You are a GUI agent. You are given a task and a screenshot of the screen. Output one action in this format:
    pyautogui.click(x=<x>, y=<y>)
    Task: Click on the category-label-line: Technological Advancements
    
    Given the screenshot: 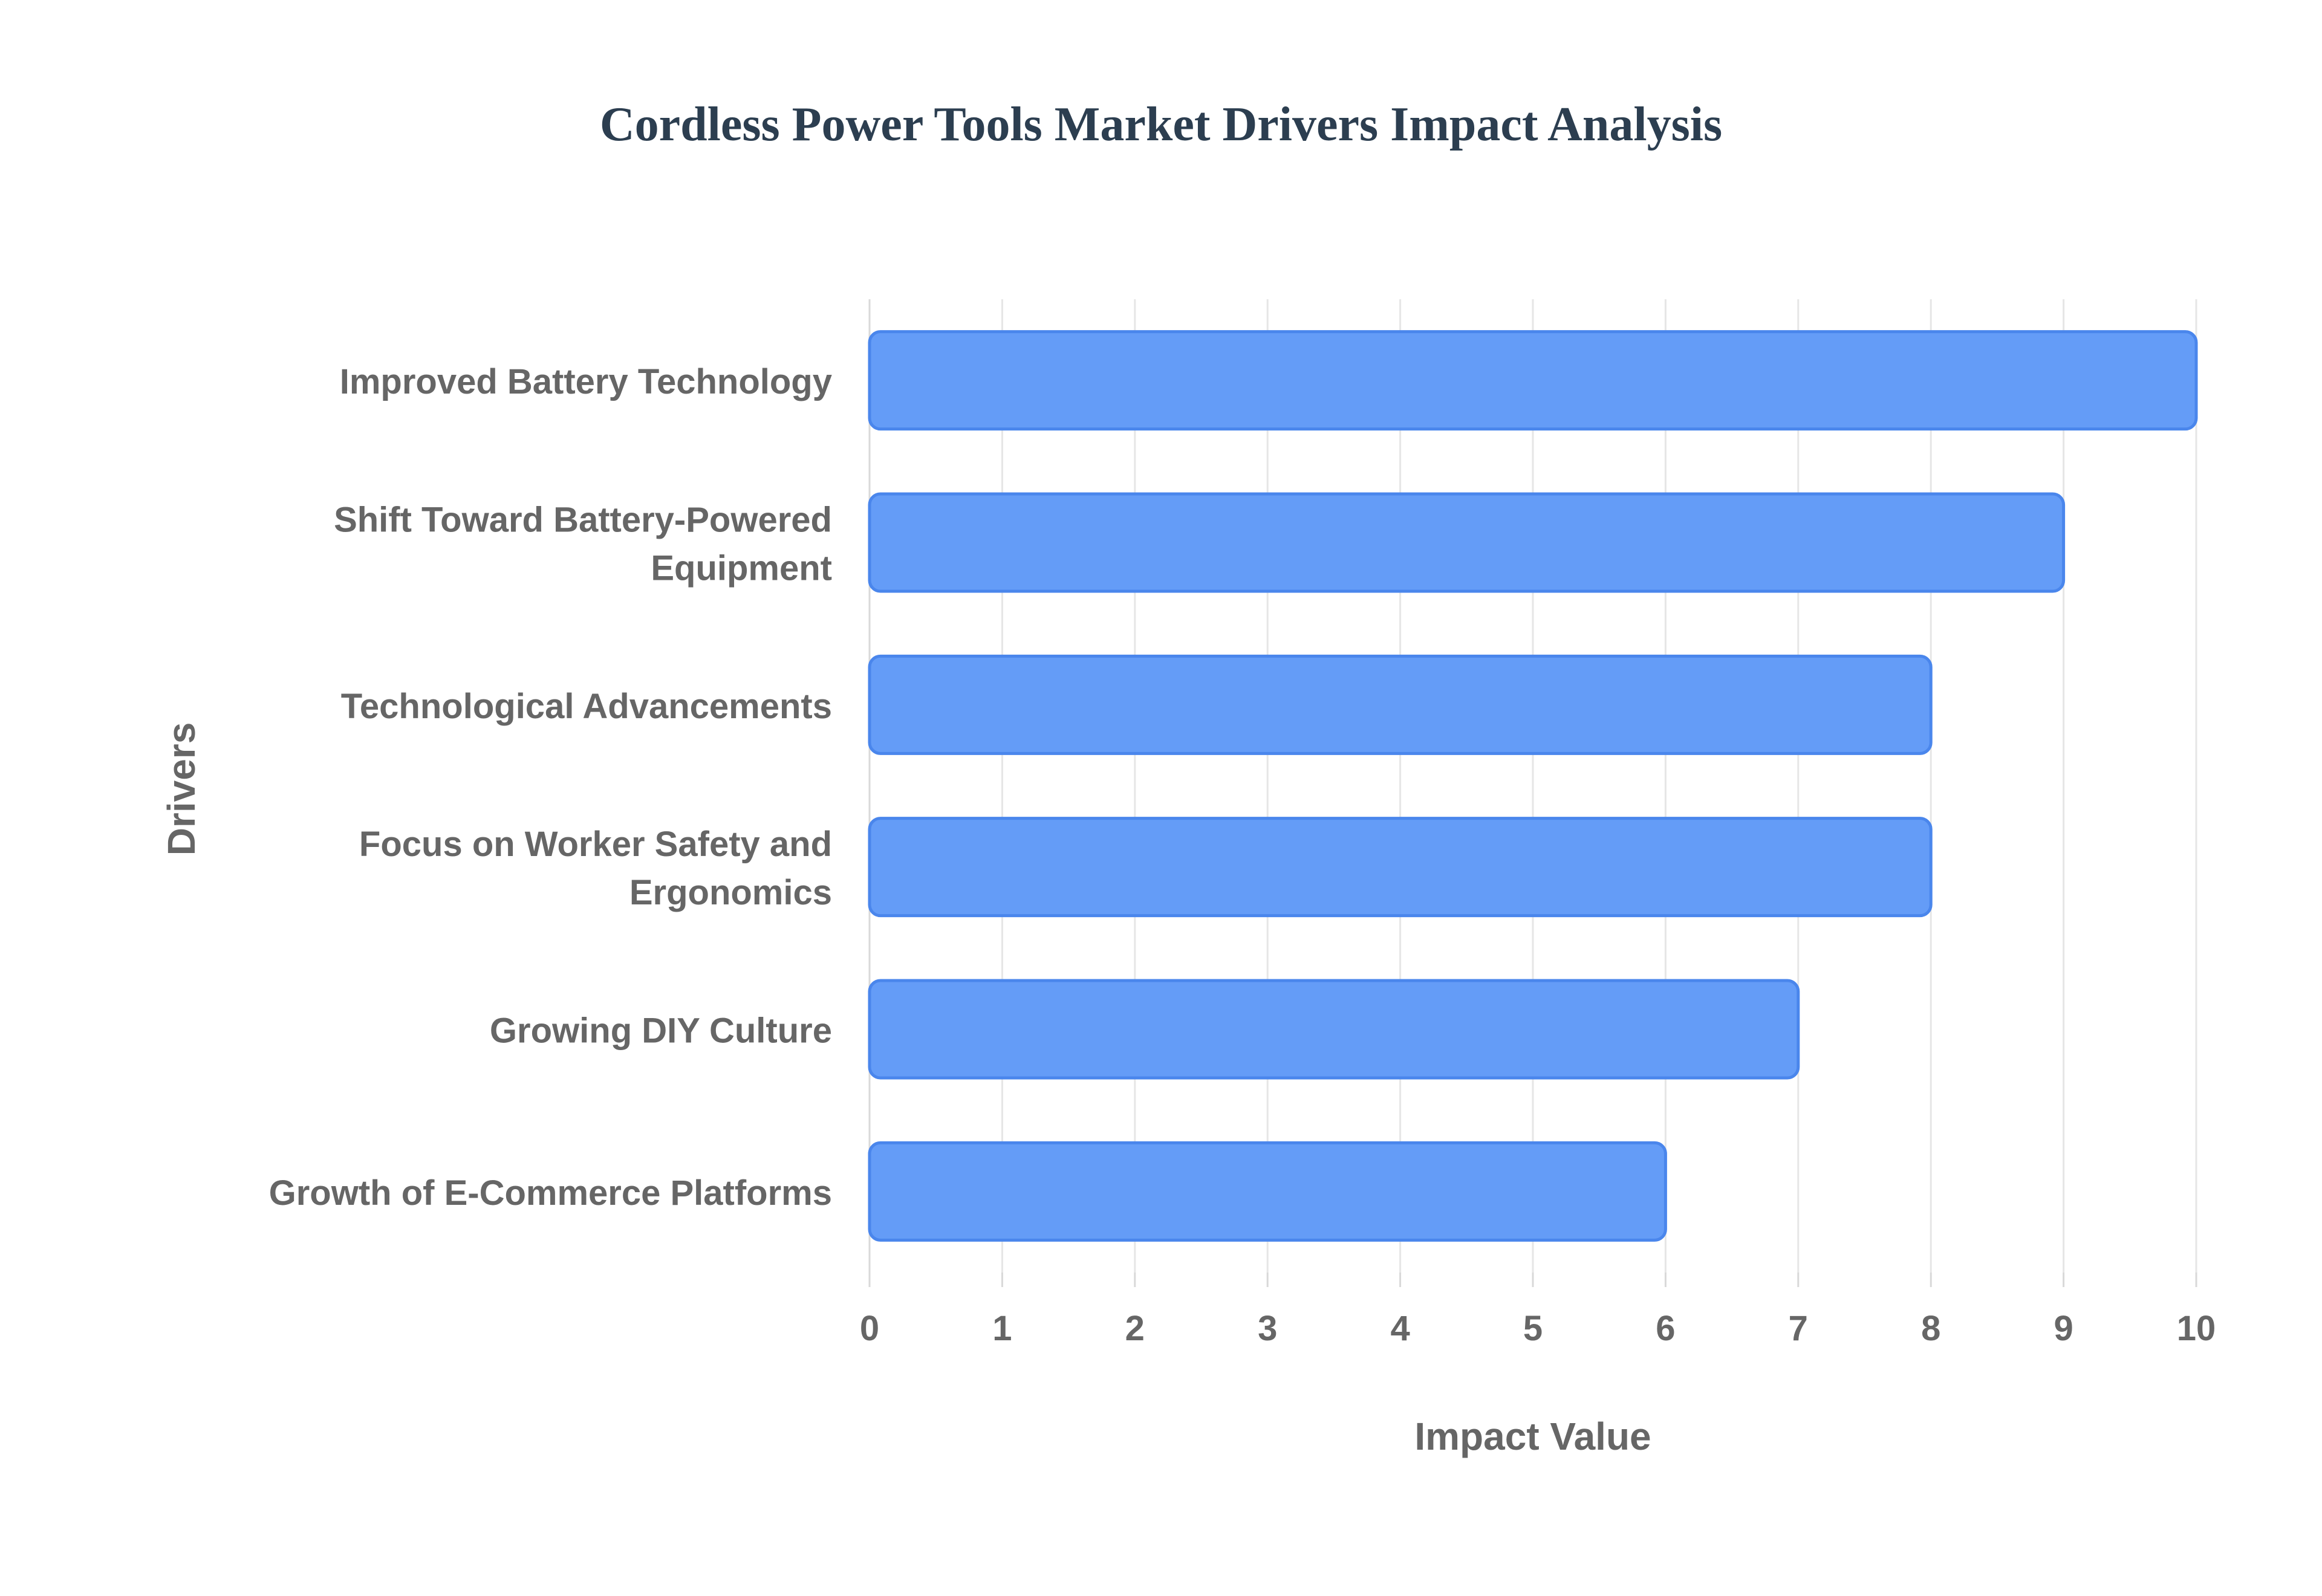 What is the action you would take?
    pyautogui.click(x=586, y=706)
    